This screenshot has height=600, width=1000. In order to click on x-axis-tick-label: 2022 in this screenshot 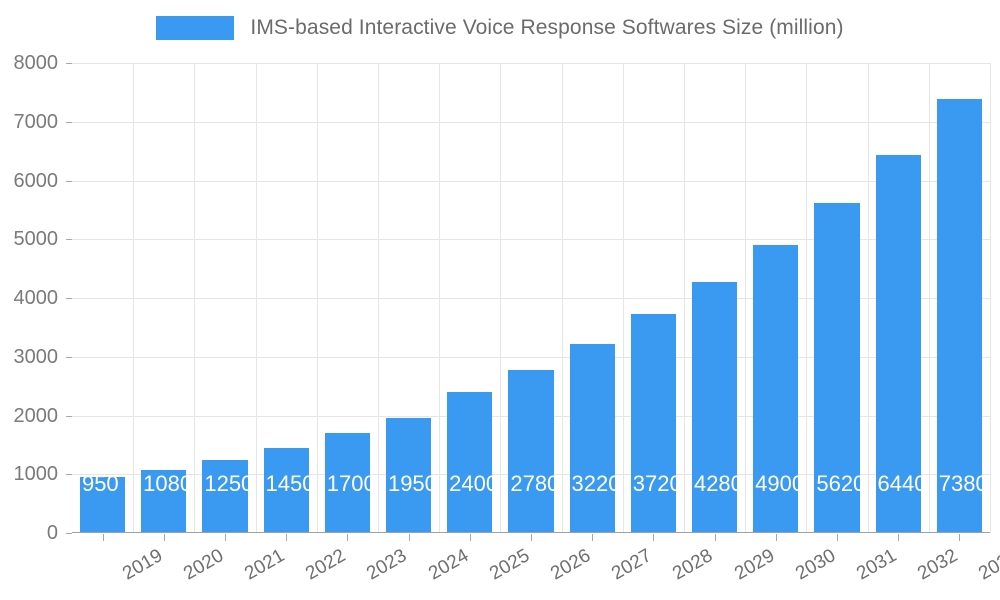, I will do `click(326, 565)`.